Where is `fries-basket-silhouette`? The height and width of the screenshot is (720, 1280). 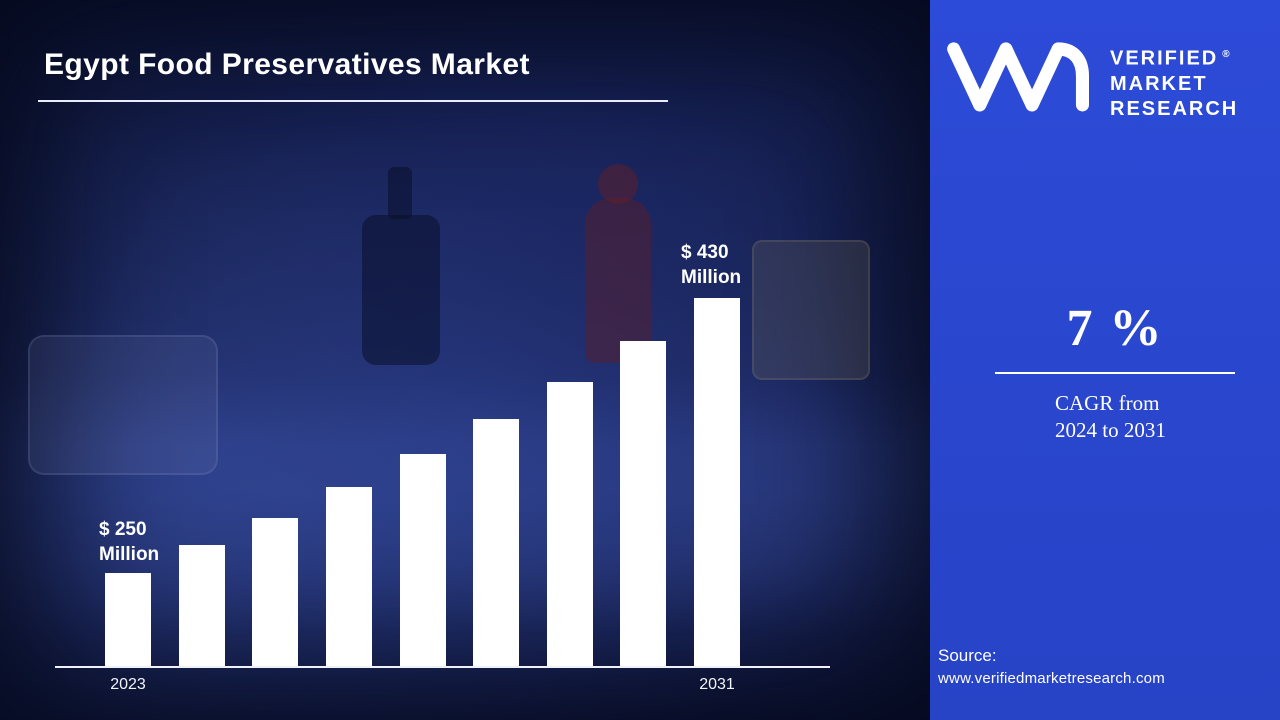 fries-basket-silhouette is located at coordinates (811, 310).